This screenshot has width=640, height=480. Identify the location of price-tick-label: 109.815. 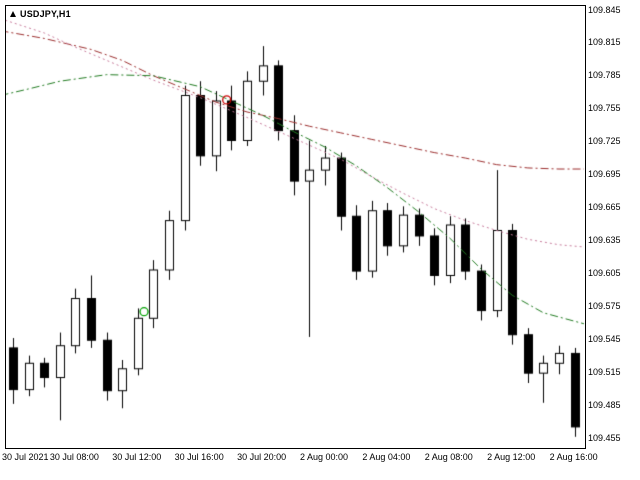
(604, 42).